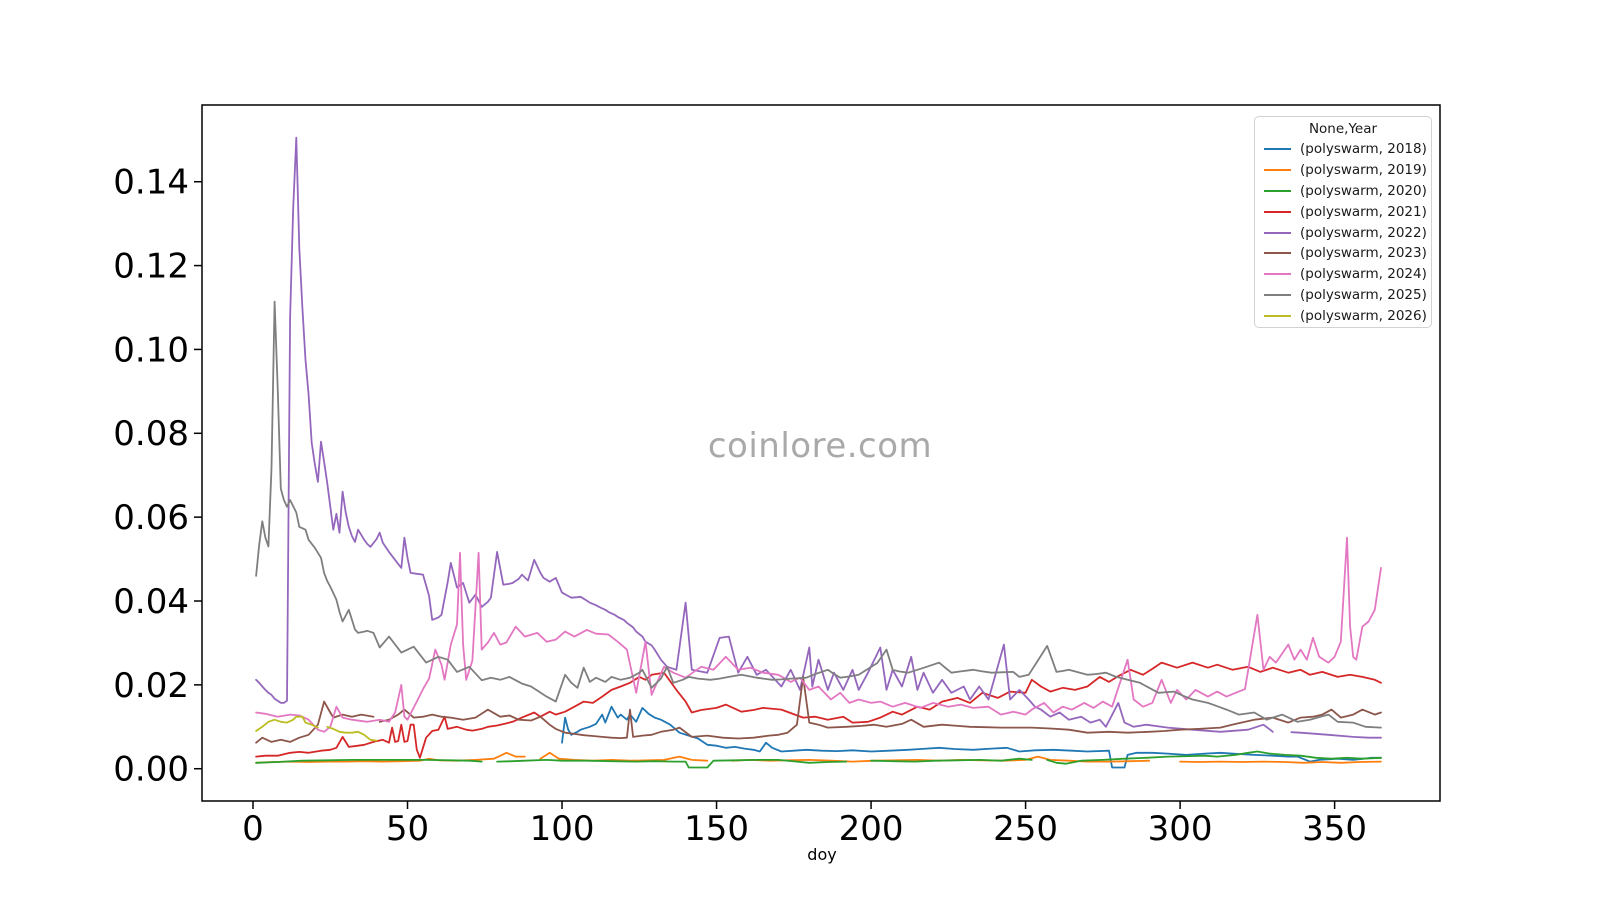 The width and height of the screenshot is (1600, 900). Describe the element at coordinates (971, 737) in the screenshot. I see `series-line-2018` at that location.